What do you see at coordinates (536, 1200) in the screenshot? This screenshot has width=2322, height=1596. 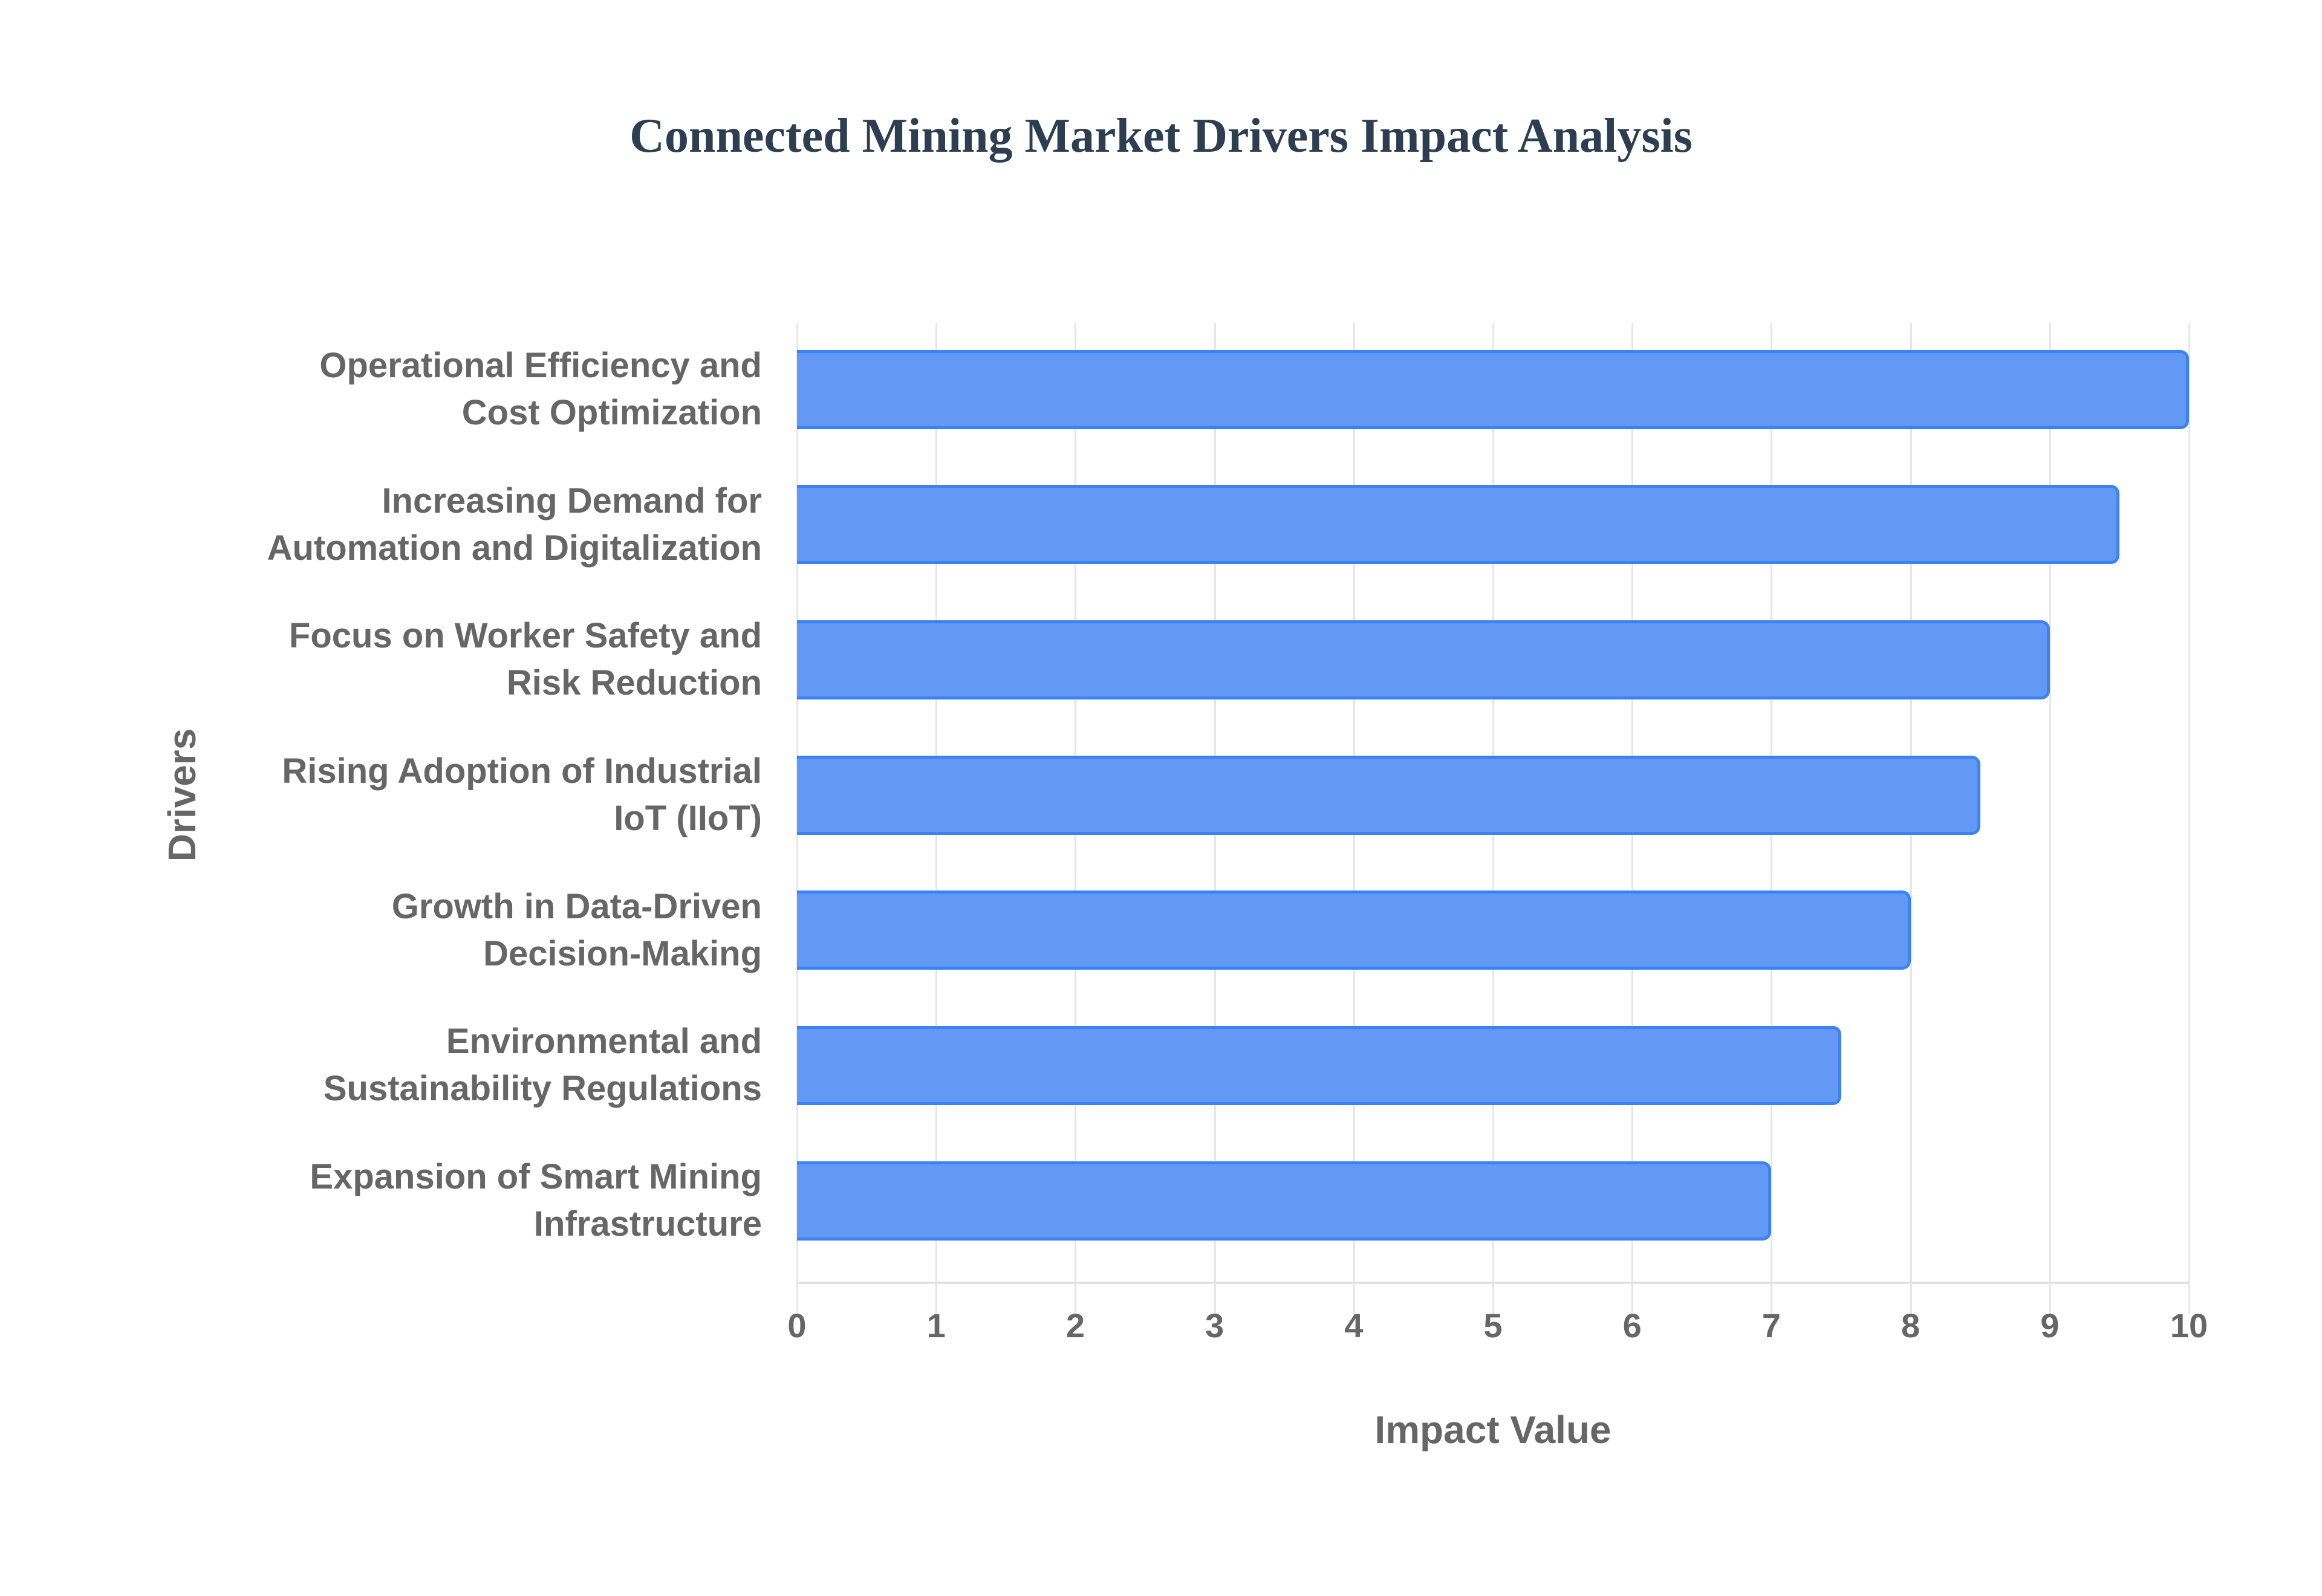 I see `y-category-label: Expansion of Smart Mining Infrastructure` at bounding box center [536, 1200].